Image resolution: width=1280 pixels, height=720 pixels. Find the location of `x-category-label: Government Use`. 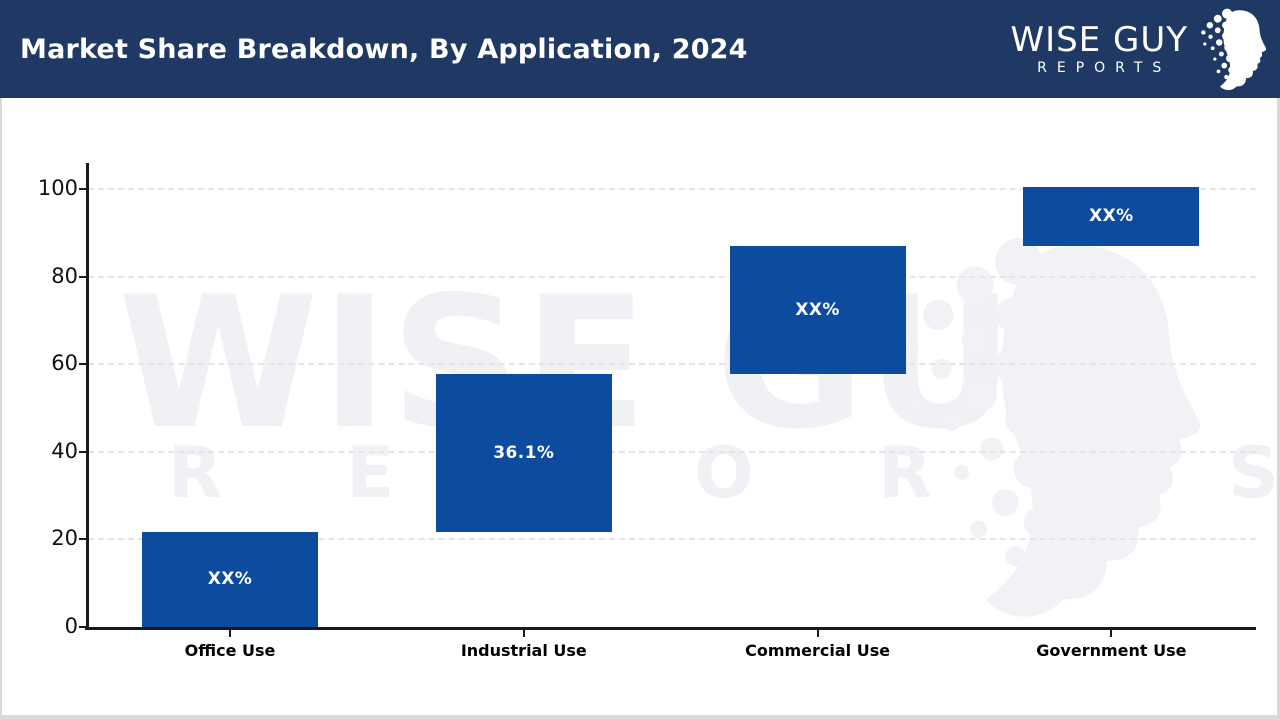

x-category-label: Government Use is located at coordinates (1111, 650).